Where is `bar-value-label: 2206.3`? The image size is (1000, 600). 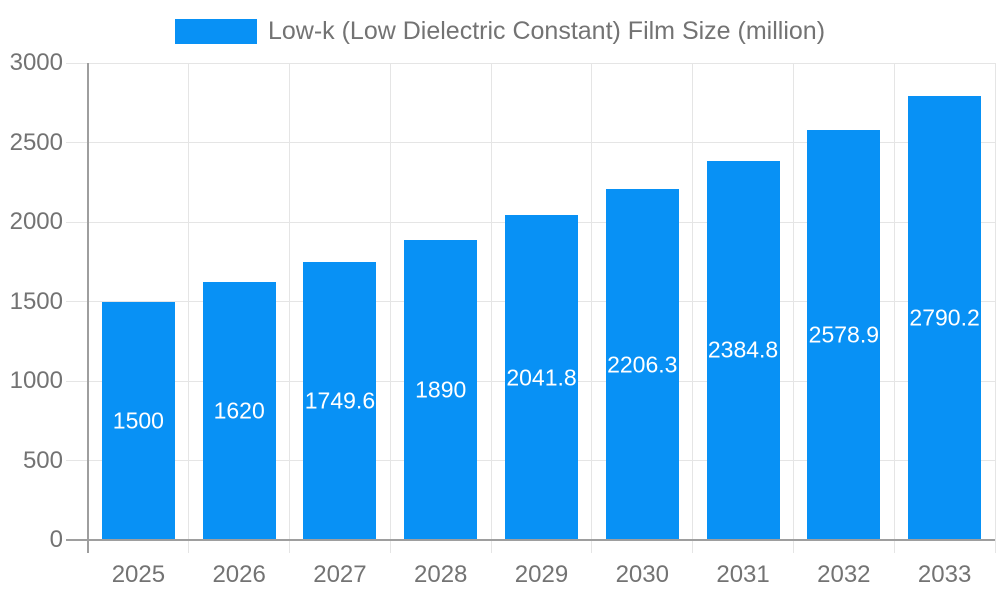
bar-value-label: 2206.3 is located at coordinates (642, 364).